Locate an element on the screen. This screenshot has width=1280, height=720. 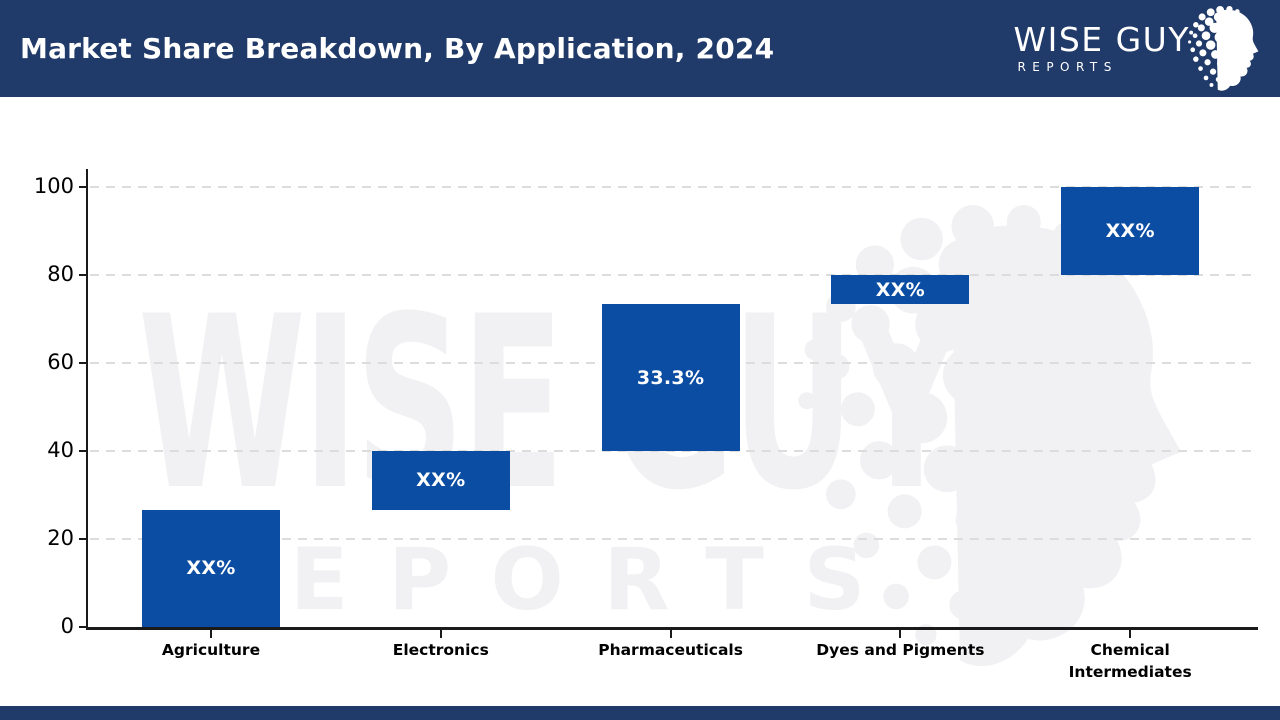
logo-subtitle: REPORTS is located at coordinates (1067, 67).